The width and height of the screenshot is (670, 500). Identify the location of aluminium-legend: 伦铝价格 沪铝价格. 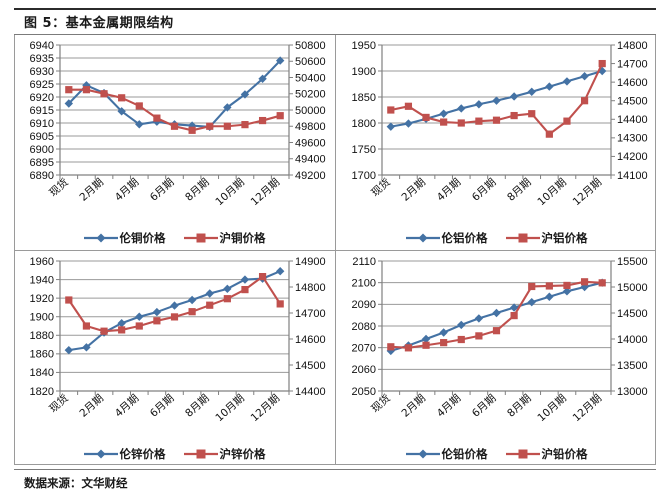
(496, 238).